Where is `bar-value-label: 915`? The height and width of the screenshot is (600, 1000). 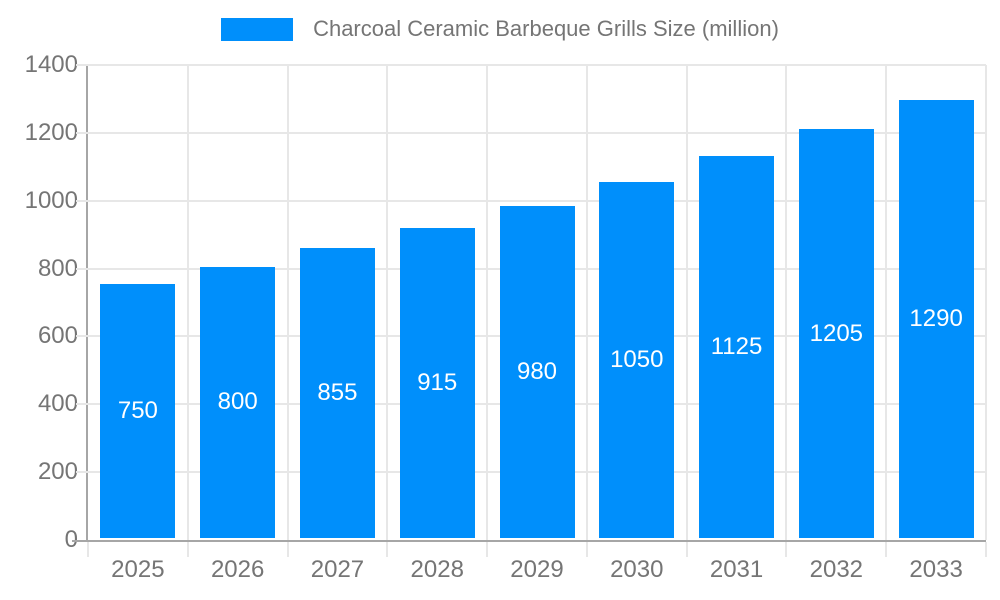
bar-value-label: 915 is located at coordinates (437, 382).